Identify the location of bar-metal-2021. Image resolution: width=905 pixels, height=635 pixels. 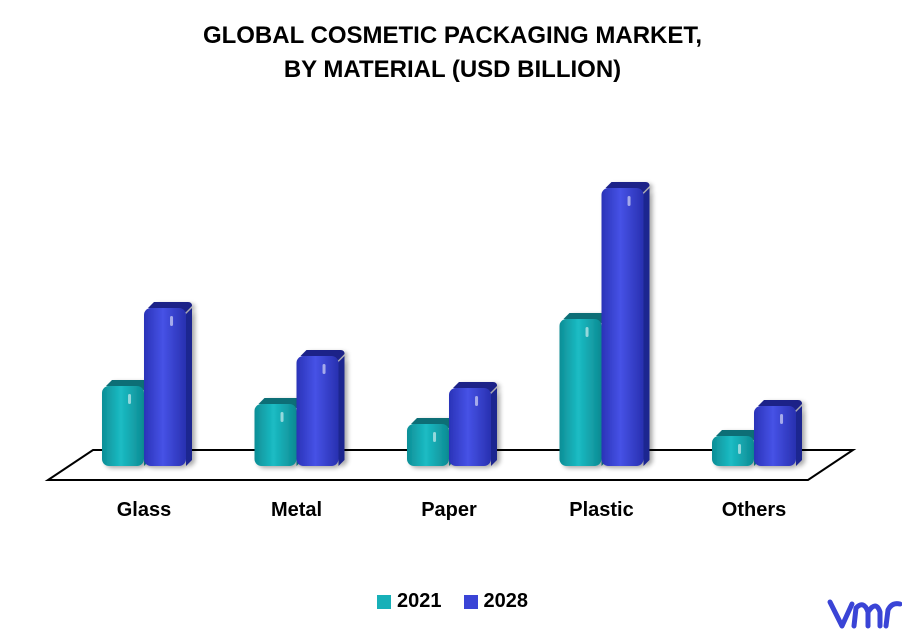
(278, 432).